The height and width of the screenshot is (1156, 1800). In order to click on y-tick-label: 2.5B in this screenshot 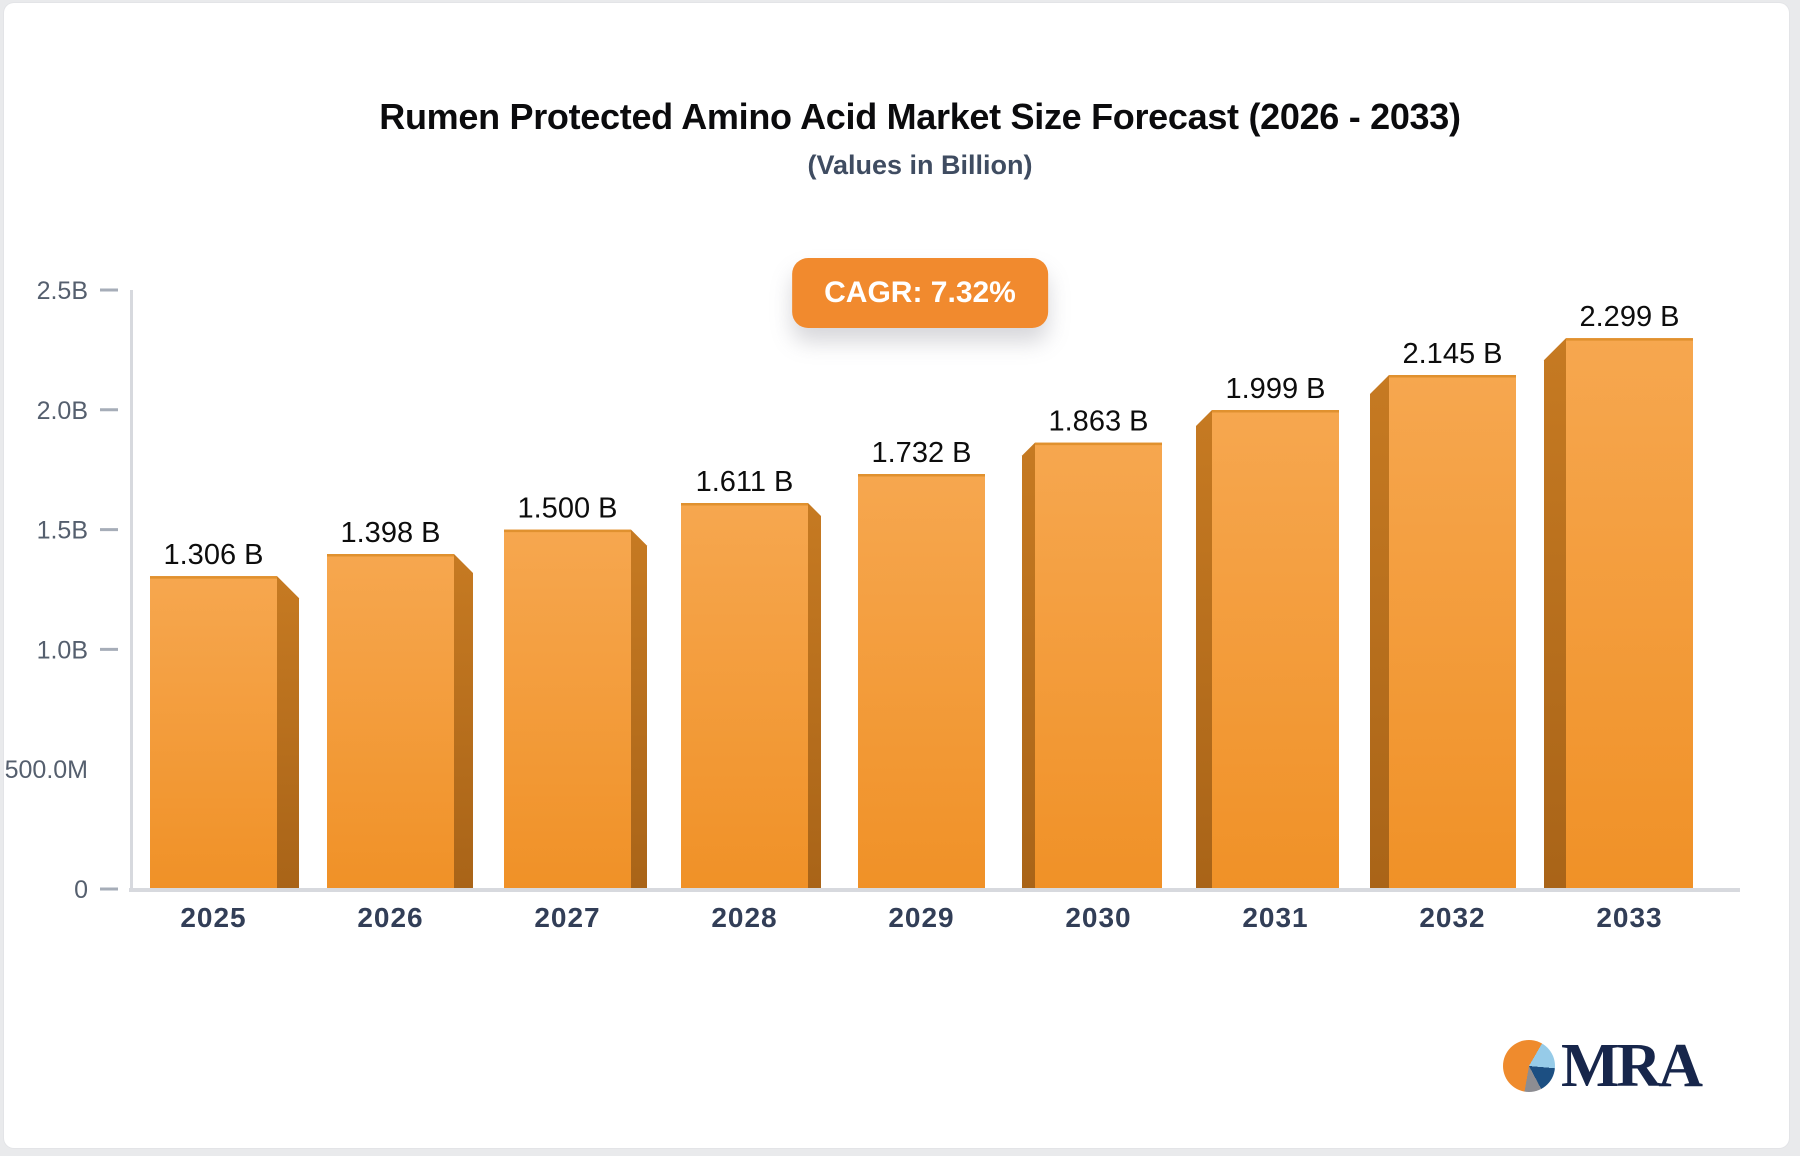, I will do `click(62, 291)`.